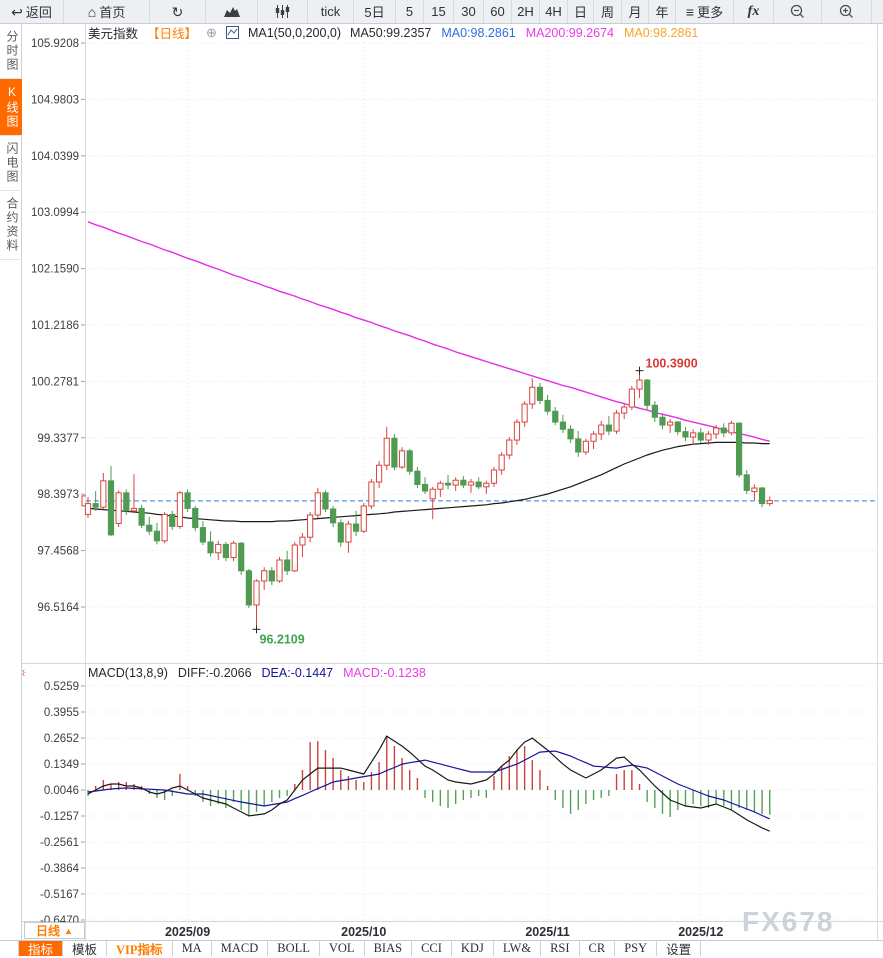  I want to click on toolbar-item-tick: tick, so click(331, 11).